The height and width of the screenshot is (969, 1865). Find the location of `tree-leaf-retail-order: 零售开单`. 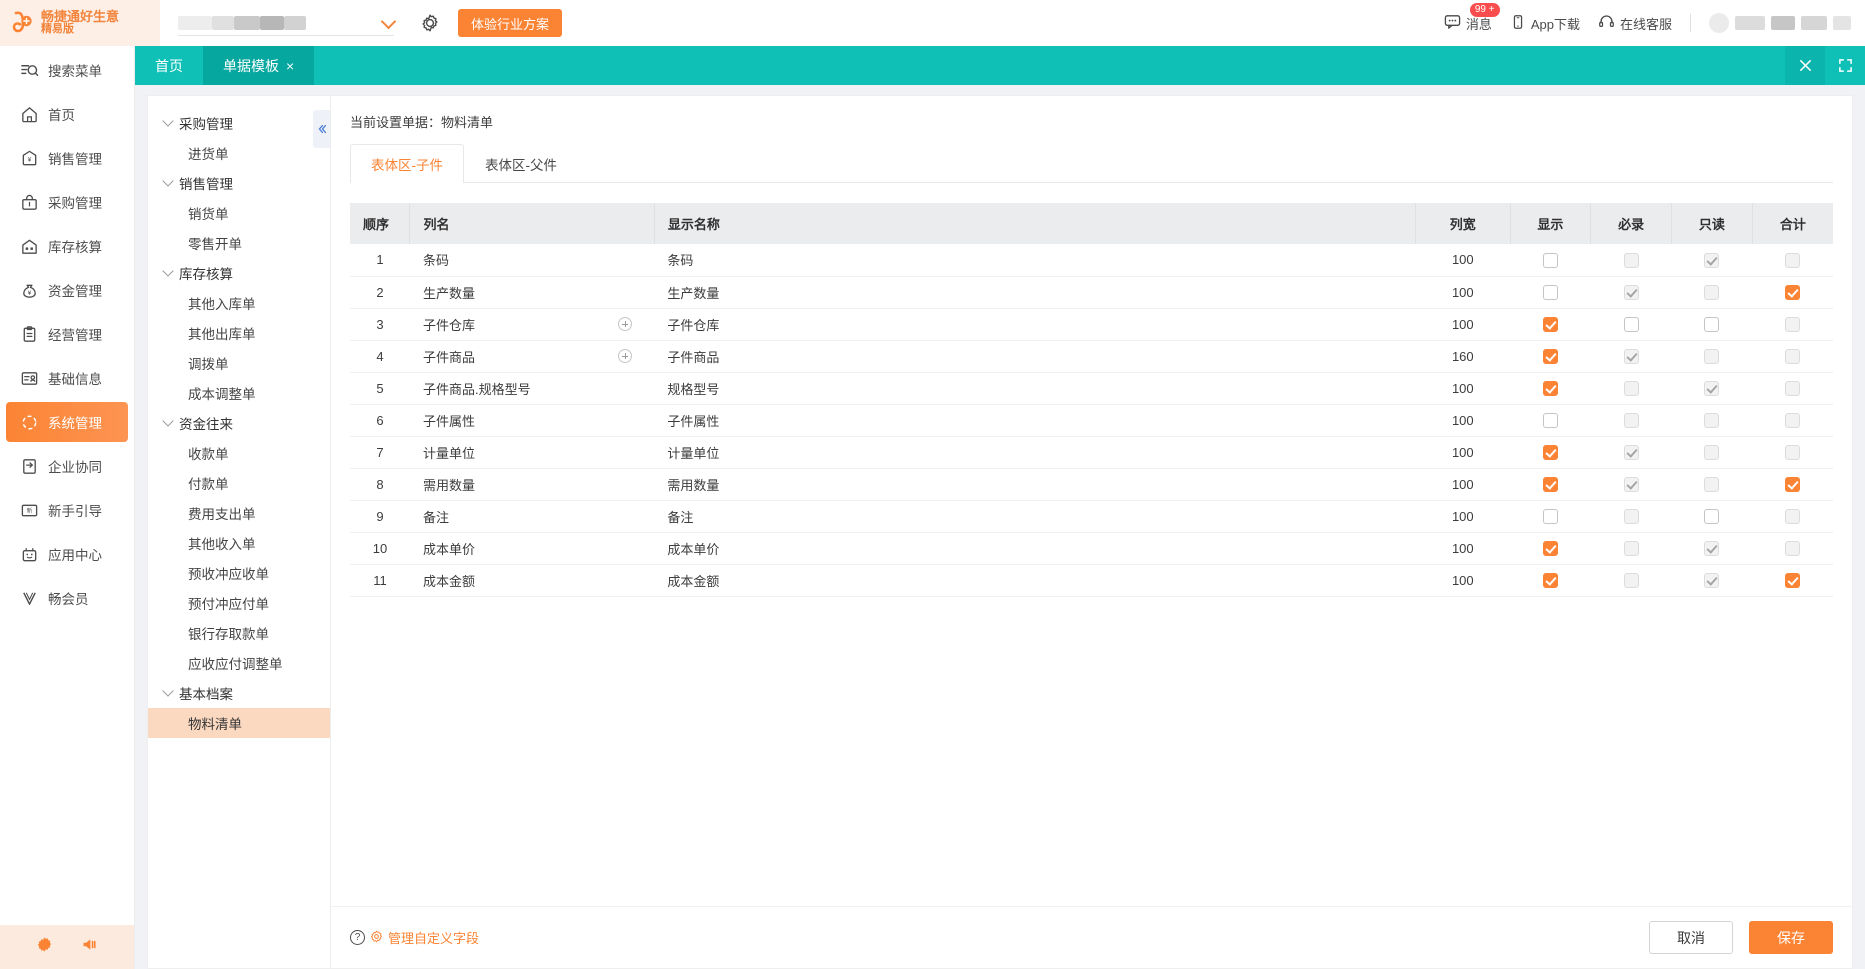

tree-leaf-retail-order: 零售开单 is located at coordinates (239, 243).